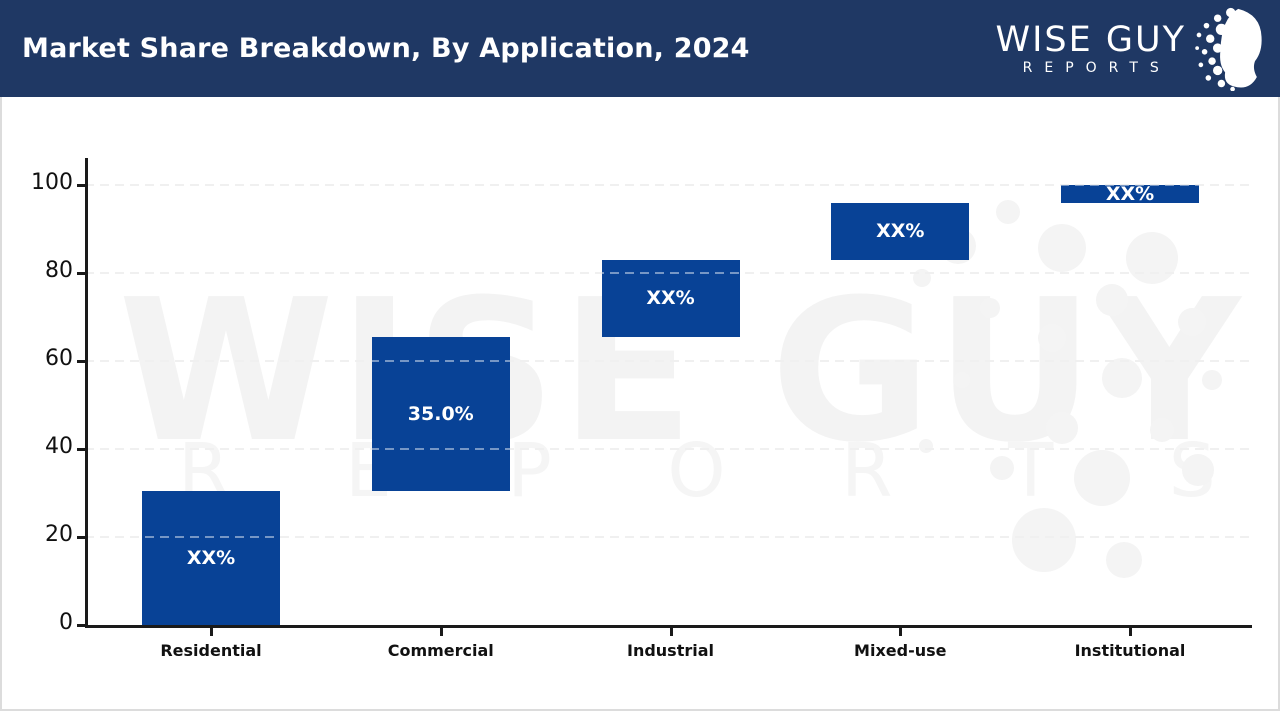 The height and width of the screenshot is (720, 1280). I want to click on logo-text: WISE GUY REPORTS, so click(1090, 49).